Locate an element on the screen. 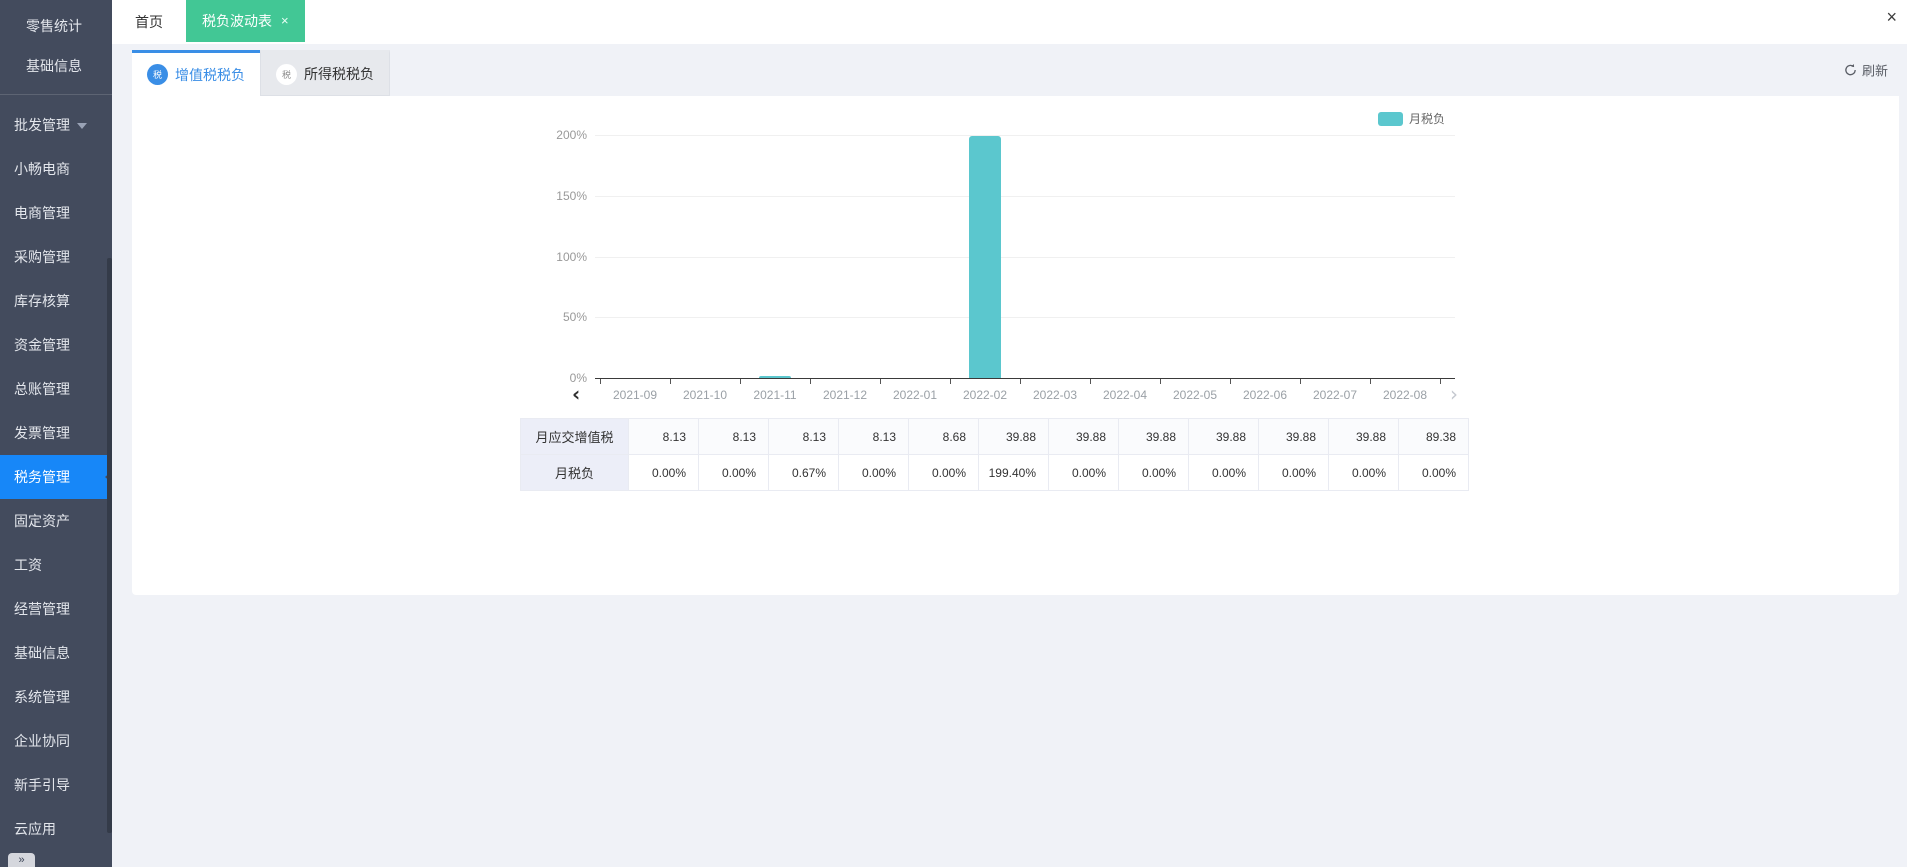 Image resolution: width=1907 pixels, height=867 pixels. subtabs: 税 增值税税负 税 所得税税负 is located at coordinates (261, 73).